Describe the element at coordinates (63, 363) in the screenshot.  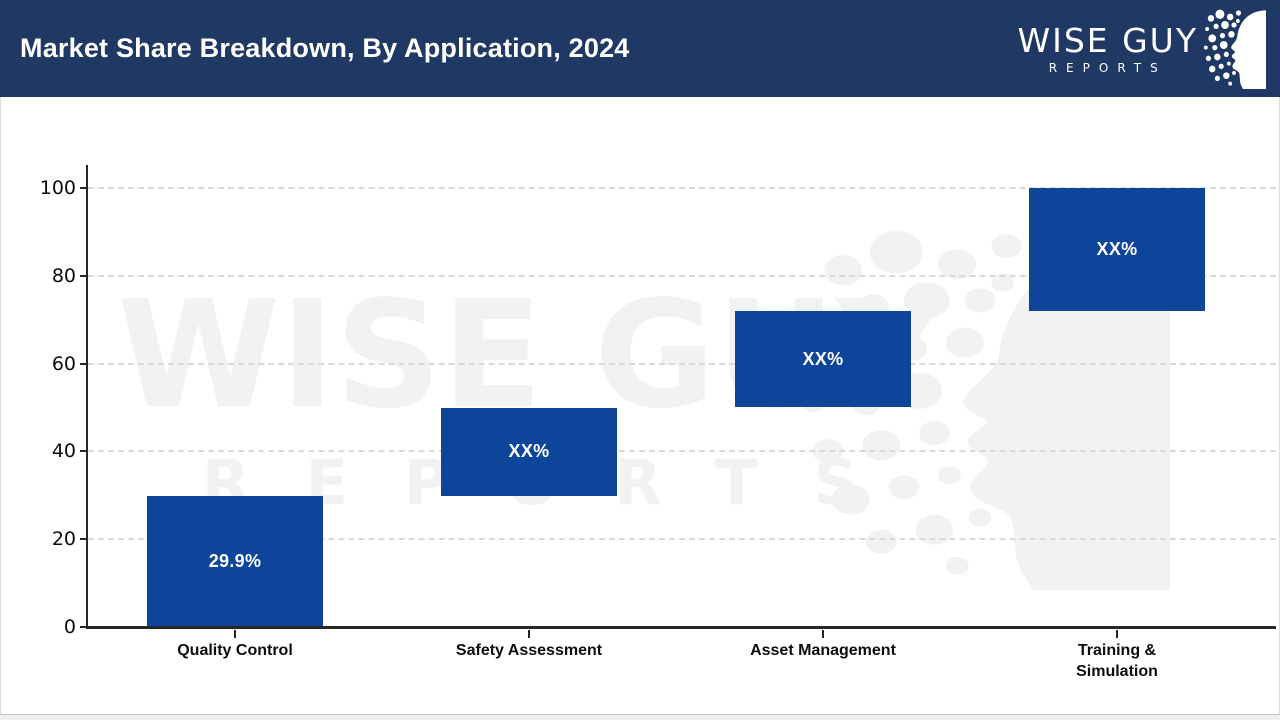
I see `y-tick-label-60: 60` at that location.